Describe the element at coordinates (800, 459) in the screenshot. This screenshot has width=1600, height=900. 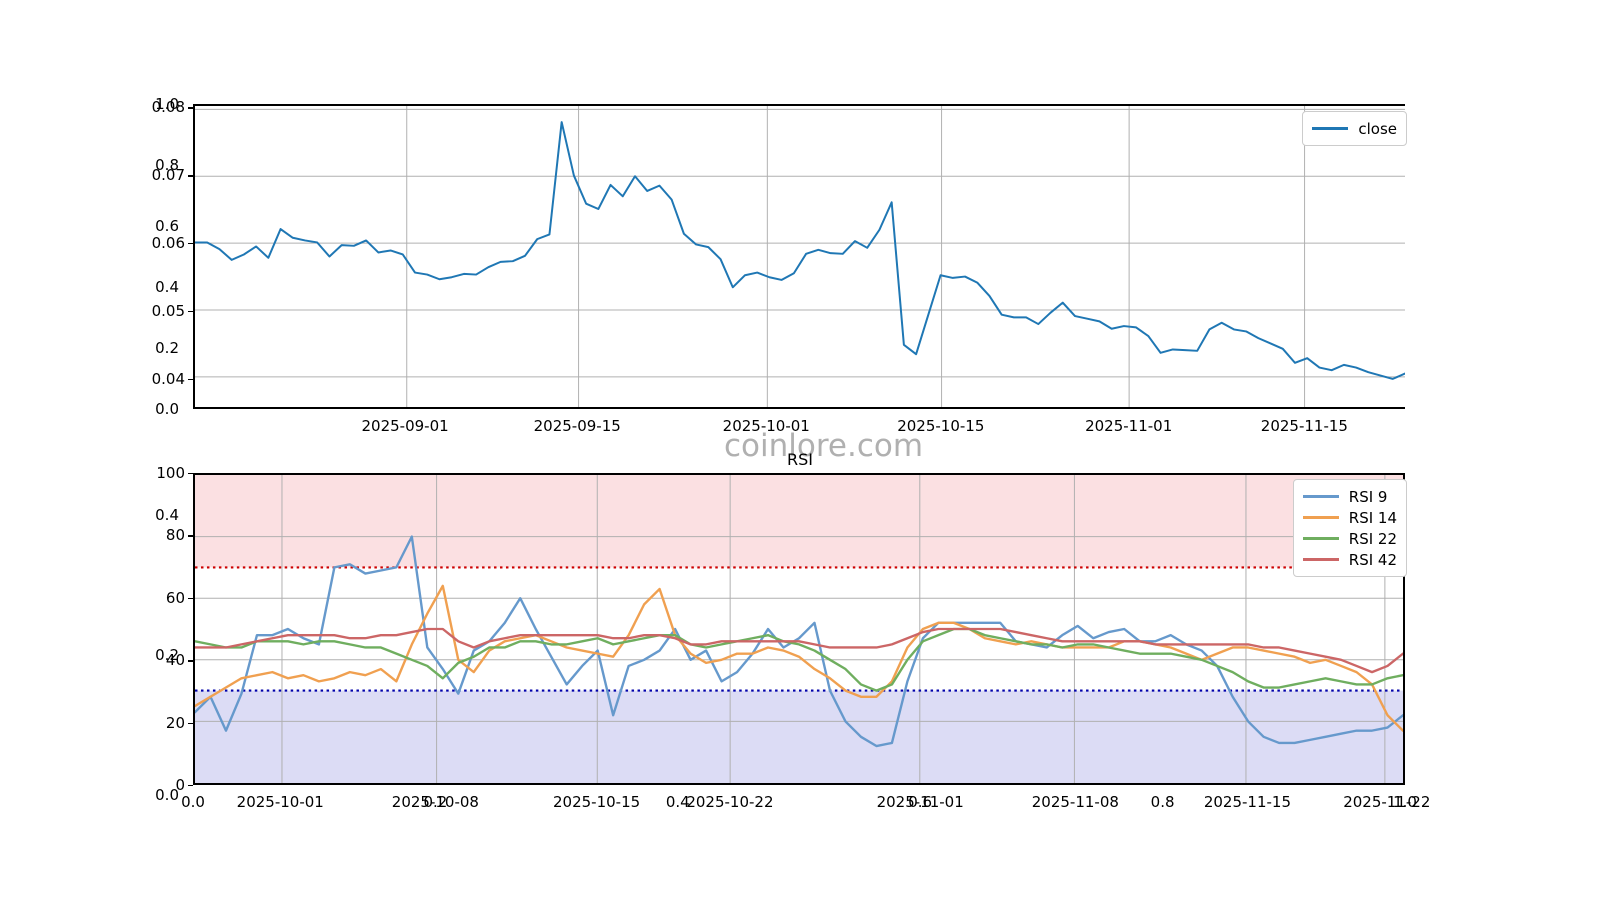
I see `rsi-title: RSI` at that location.